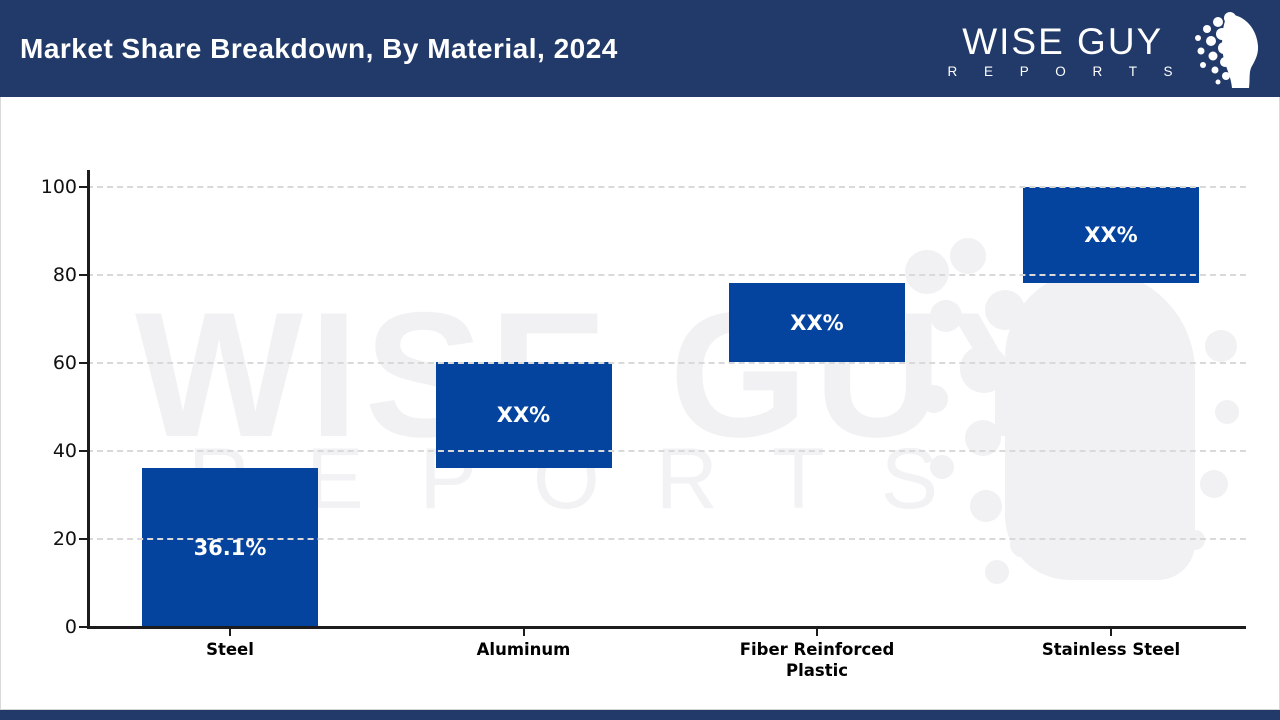 The width and height of the screenshot is (1280, 720). Describe the element at coordinates (64, 275) in the screenshot. I see `y-axis-tick-label: 80` at that location.